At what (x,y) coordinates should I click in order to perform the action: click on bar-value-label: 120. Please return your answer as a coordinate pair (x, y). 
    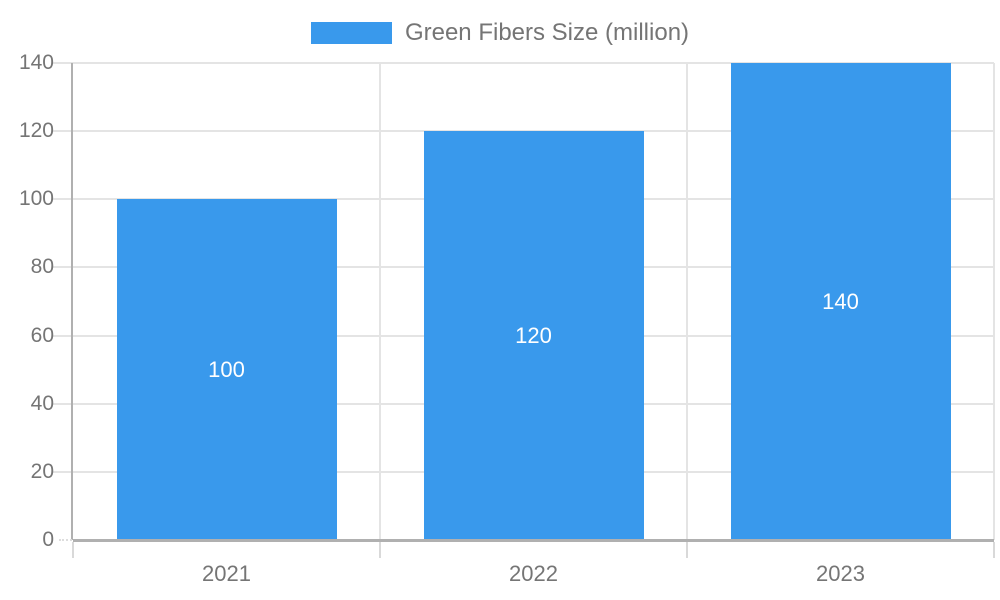
    Looking at the image, I should click on (533, 335).